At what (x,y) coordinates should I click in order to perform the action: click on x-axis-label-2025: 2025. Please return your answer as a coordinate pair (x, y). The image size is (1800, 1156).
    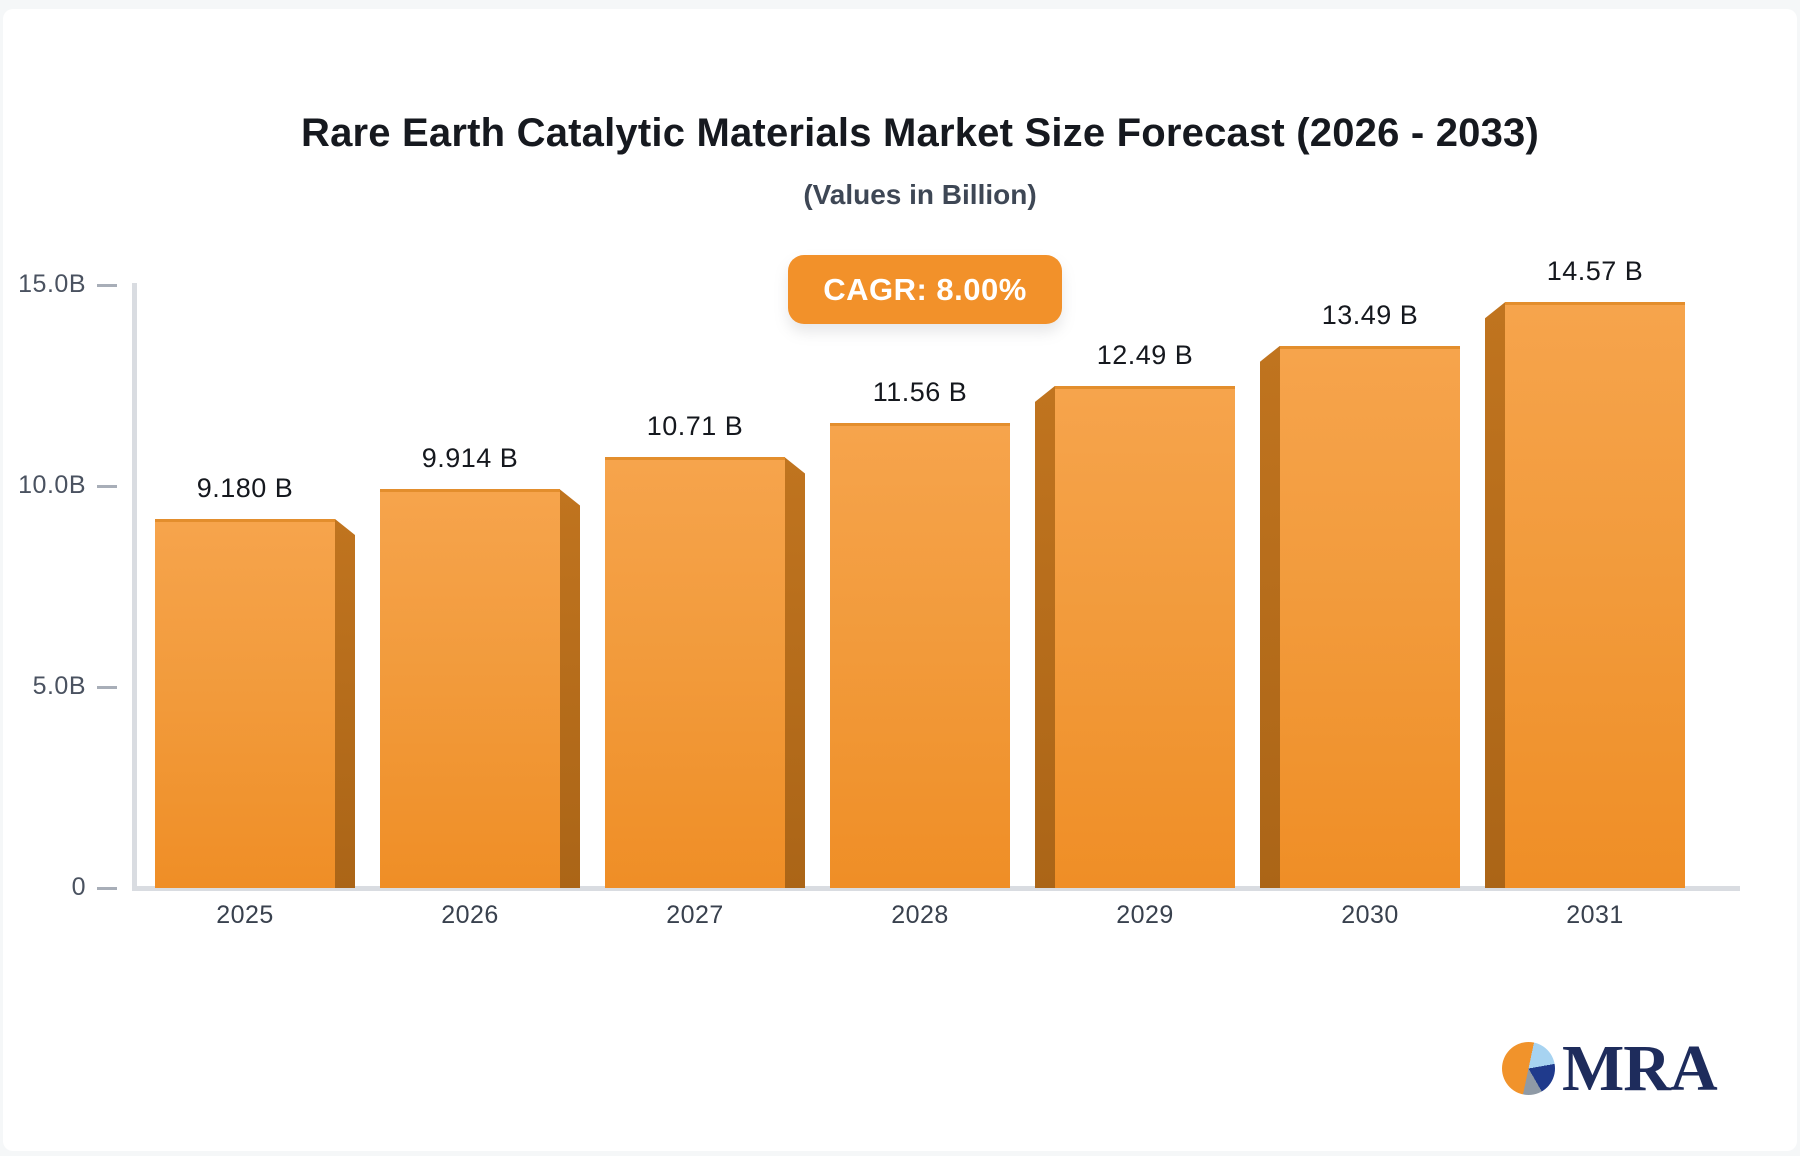
    Looking at the image, I should click on (245, 915).